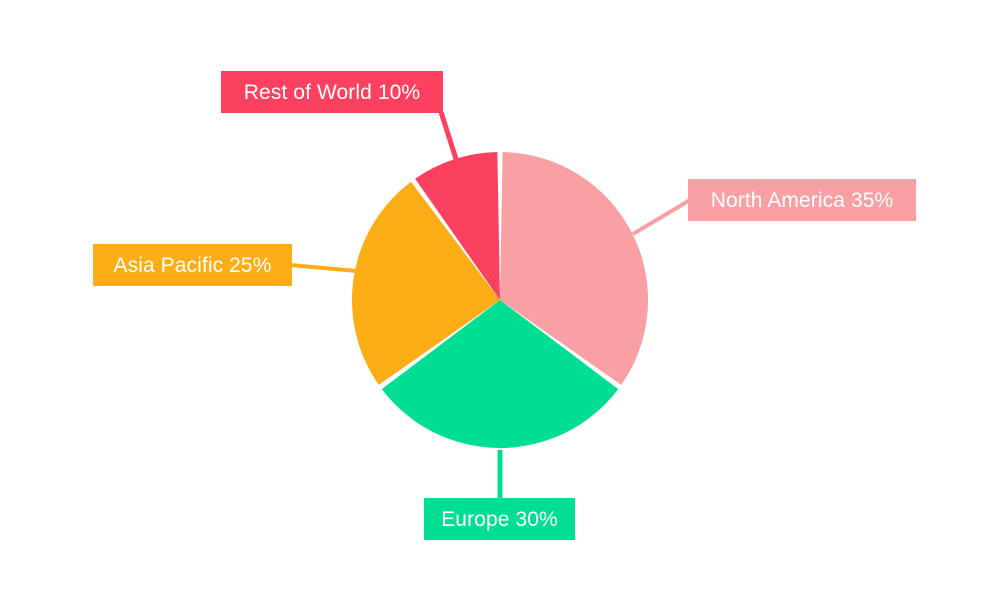 The height and width of the screenshot is (600, 1000). What do you see at coordinates (574, 268) in the screenshot?
I see `pie-slice-north-america` at bounding box center [574, 268].